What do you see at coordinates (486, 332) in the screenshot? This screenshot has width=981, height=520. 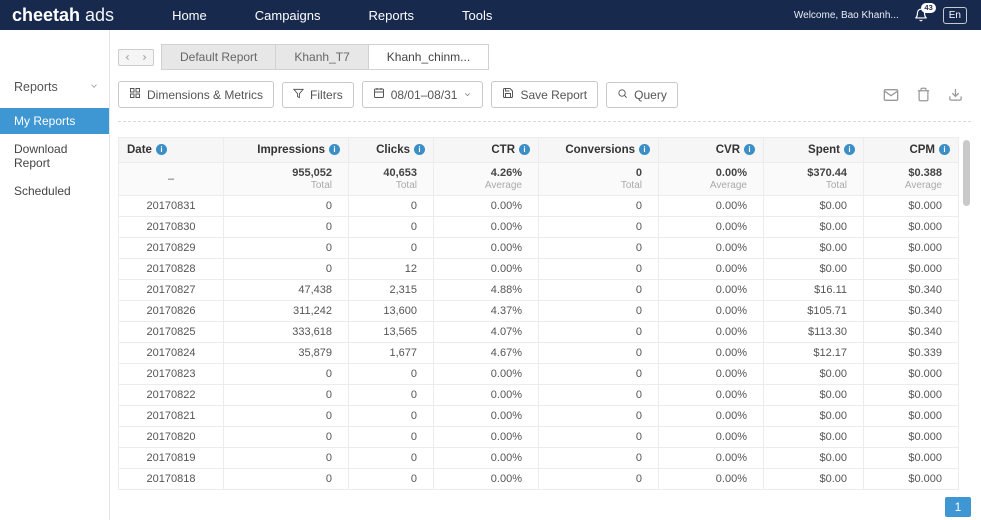 I see `value-cell: 4.07%` at bounding box center [486, 332].